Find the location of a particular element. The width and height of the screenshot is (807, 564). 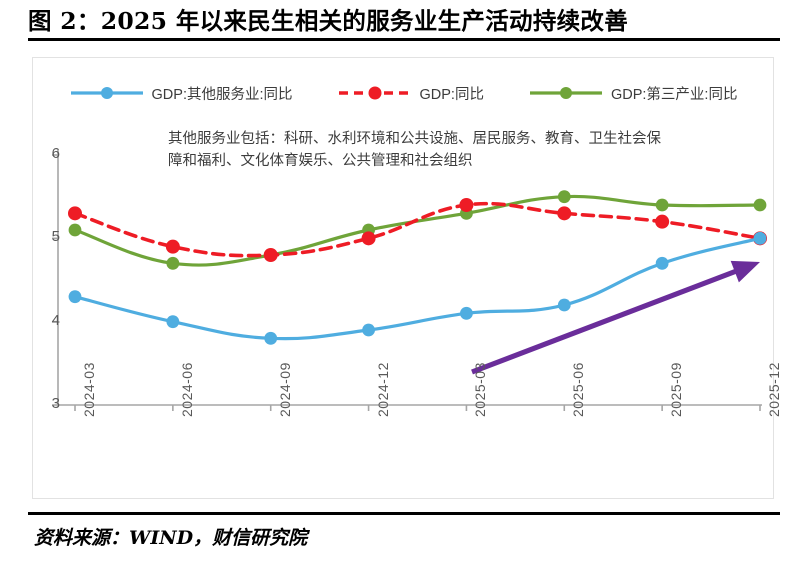

page-title: 图 2：2025 年以来民生相关的服务业生产活动持续改善 is located at coordinates (328, 21).